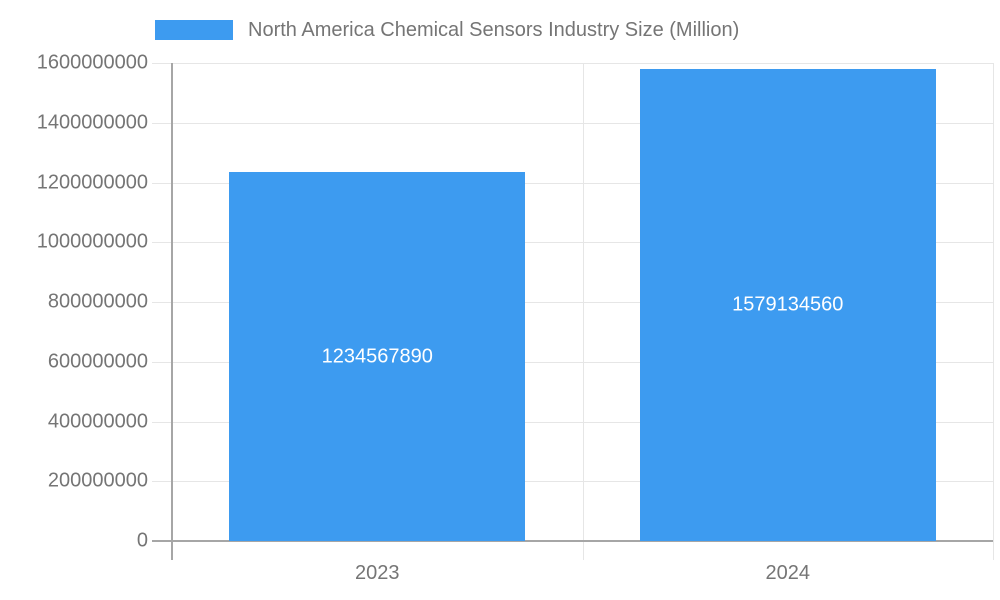  What do you see at coordinates (97, 301) in the screenshot?
I see `y-tick-label: 800000000` at bounding box center [97, 301].